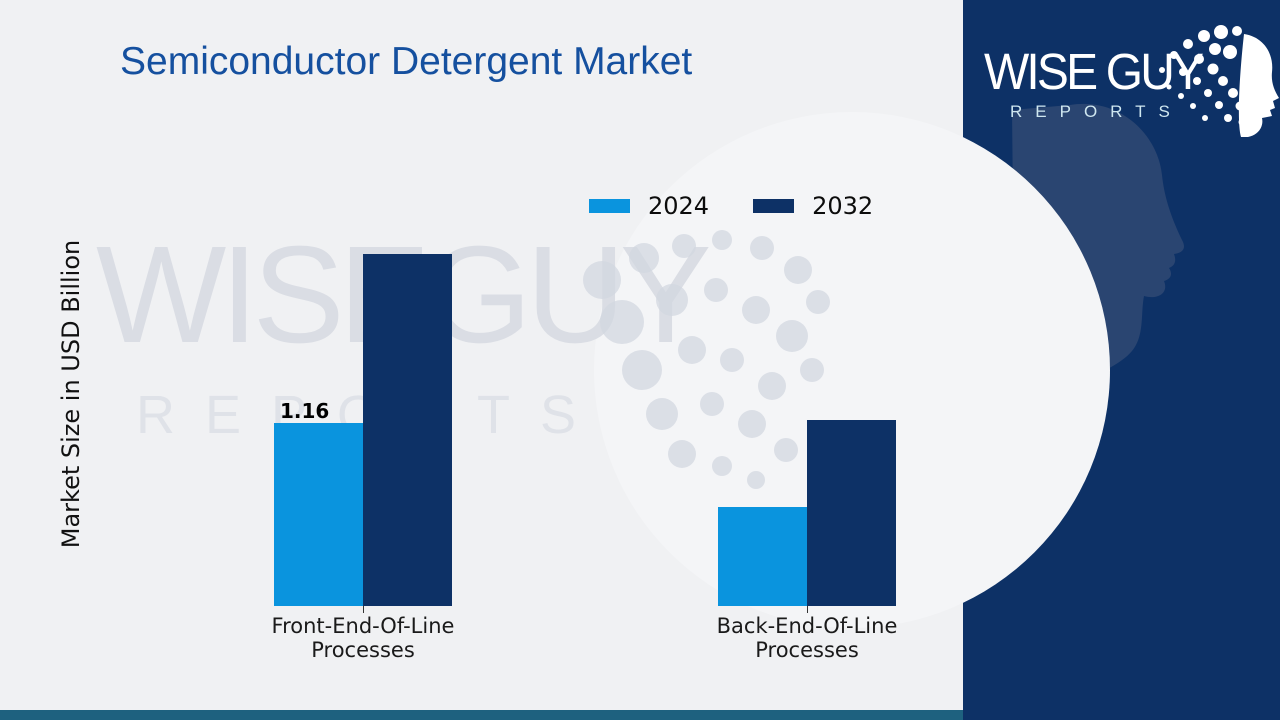  Describe the element at coordinates (407, 430) in the screenshot. I see `bar-2032-front-end-of-line-processes` at that location.